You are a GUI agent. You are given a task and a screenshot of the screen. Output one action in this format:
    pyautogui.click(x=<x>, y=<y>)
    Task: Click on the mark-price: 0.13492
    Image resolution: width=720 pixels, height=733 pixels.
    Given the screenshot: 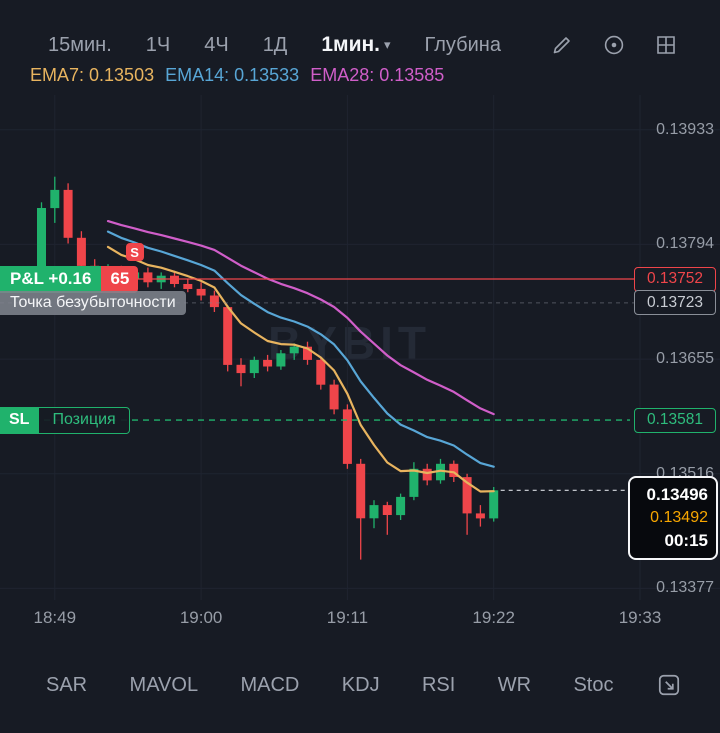 What is the action you would take?
    pyautogui.click(x=679, y=518)
    